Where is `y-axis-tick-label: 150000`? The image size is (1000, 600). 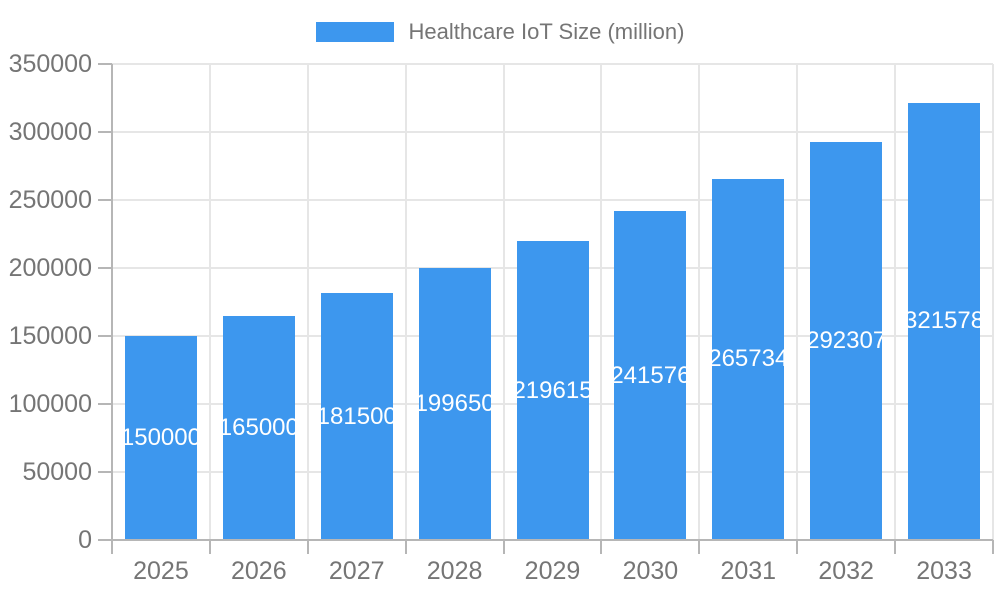
y-axis-tick-label: 150000 is located at coordinates (50, 336).